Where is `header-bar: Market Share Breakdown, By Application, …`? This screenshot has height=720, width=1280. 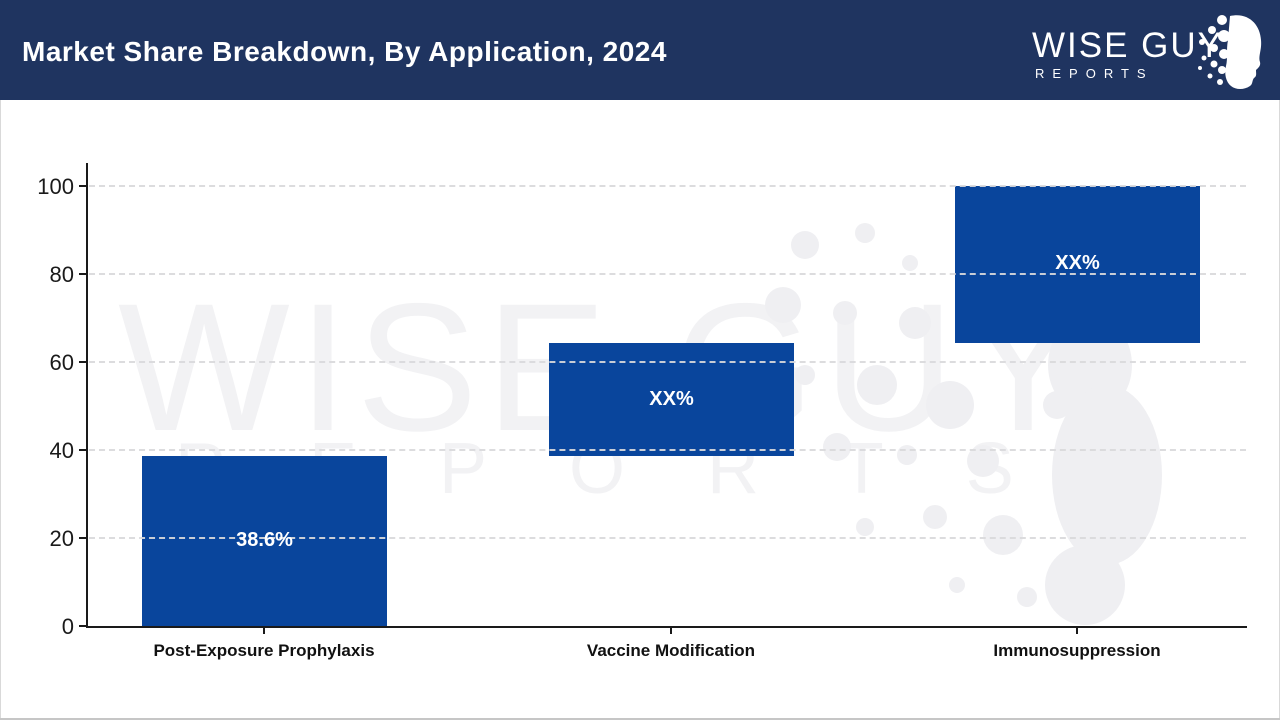
header-bar: Market Share Breakdown, By Application, … is located at coordinates (640, 50).